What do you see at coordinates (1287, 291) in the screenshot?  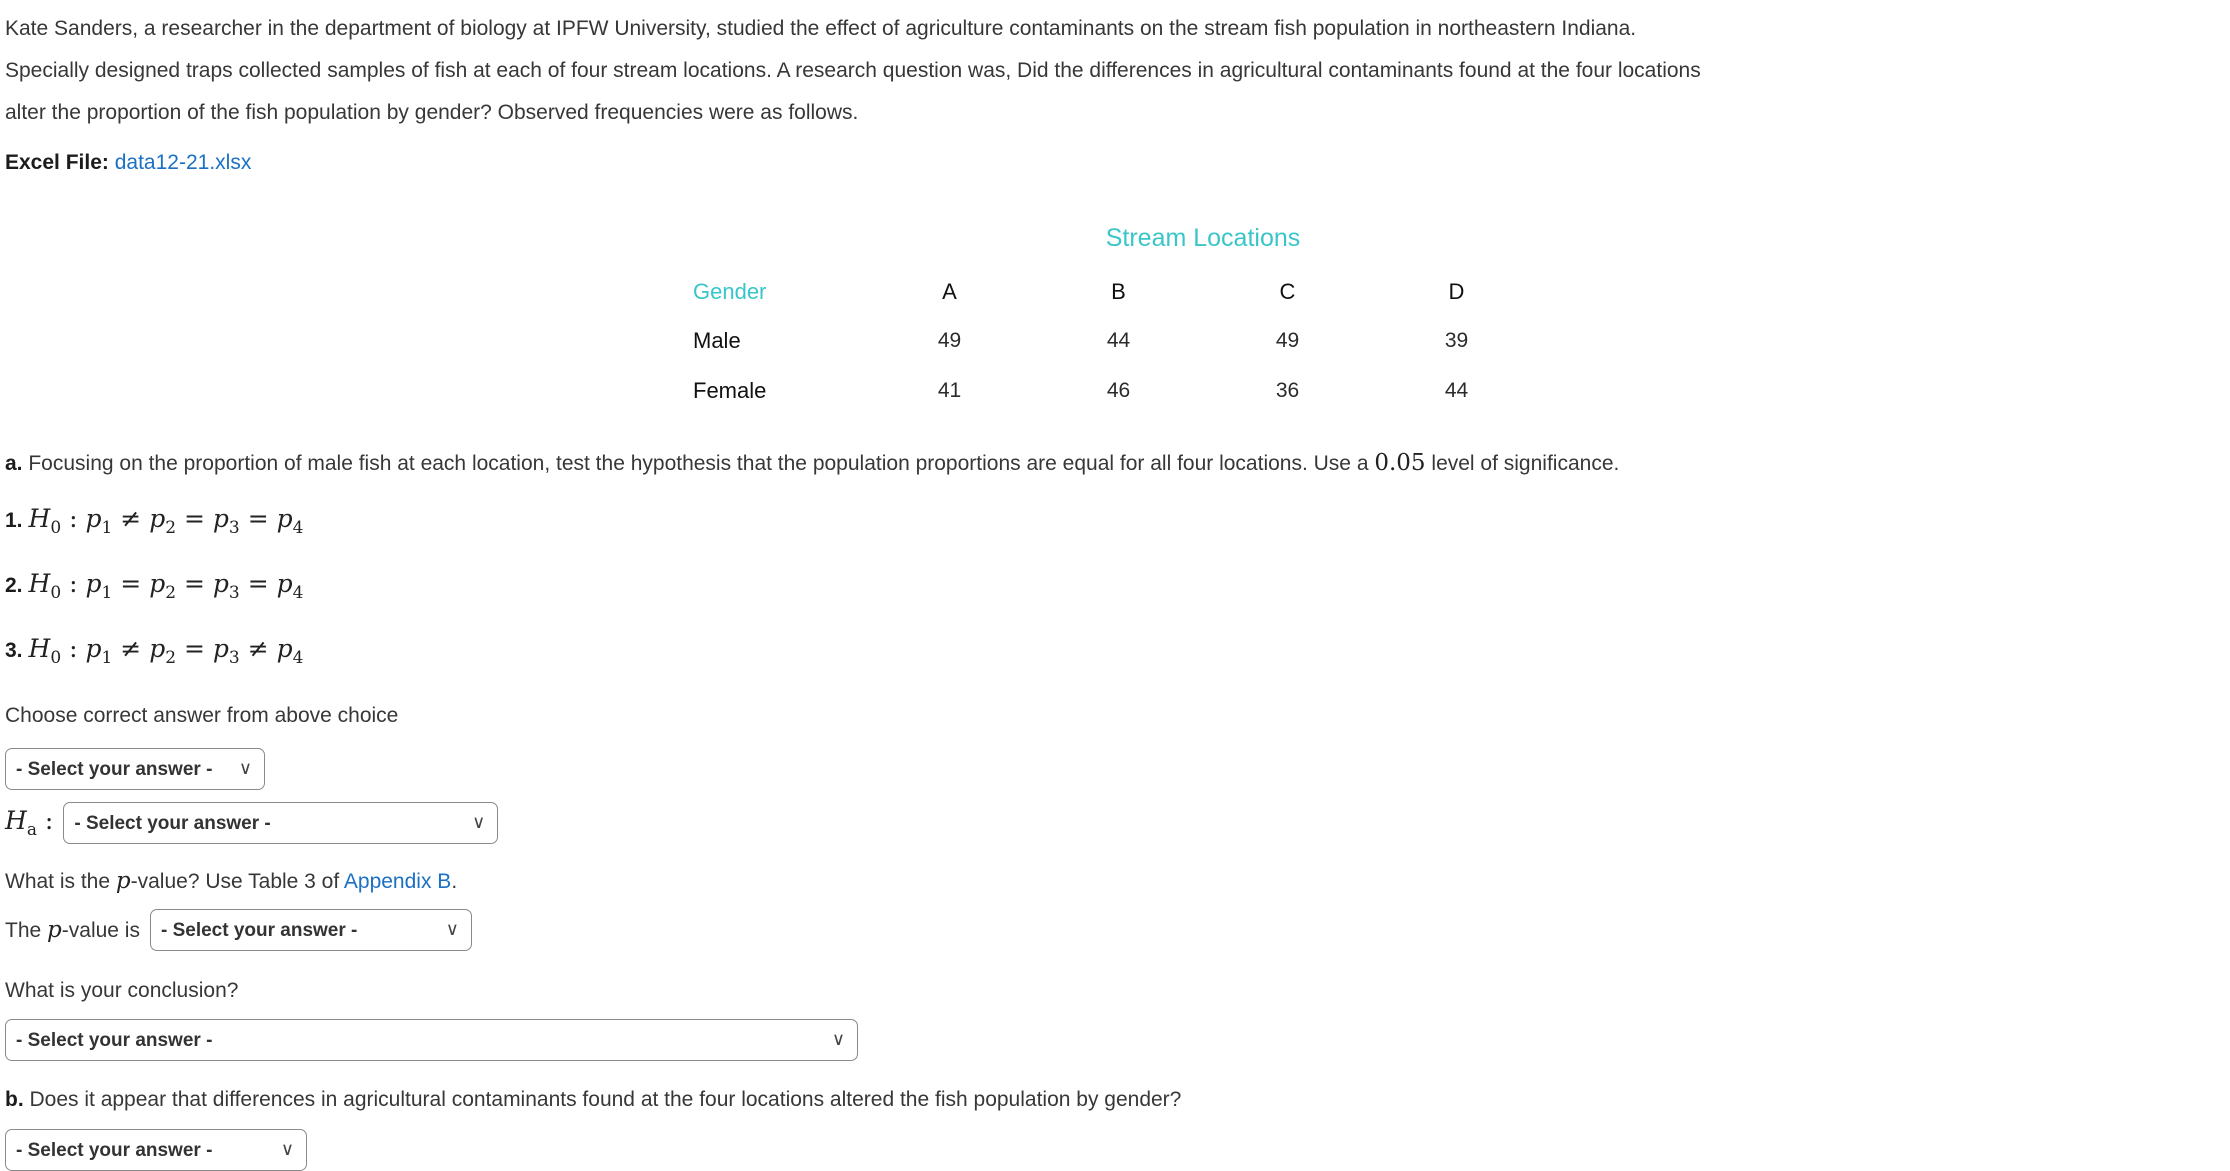 I see `column-header-c: C` at bounding box center [1287, 291].